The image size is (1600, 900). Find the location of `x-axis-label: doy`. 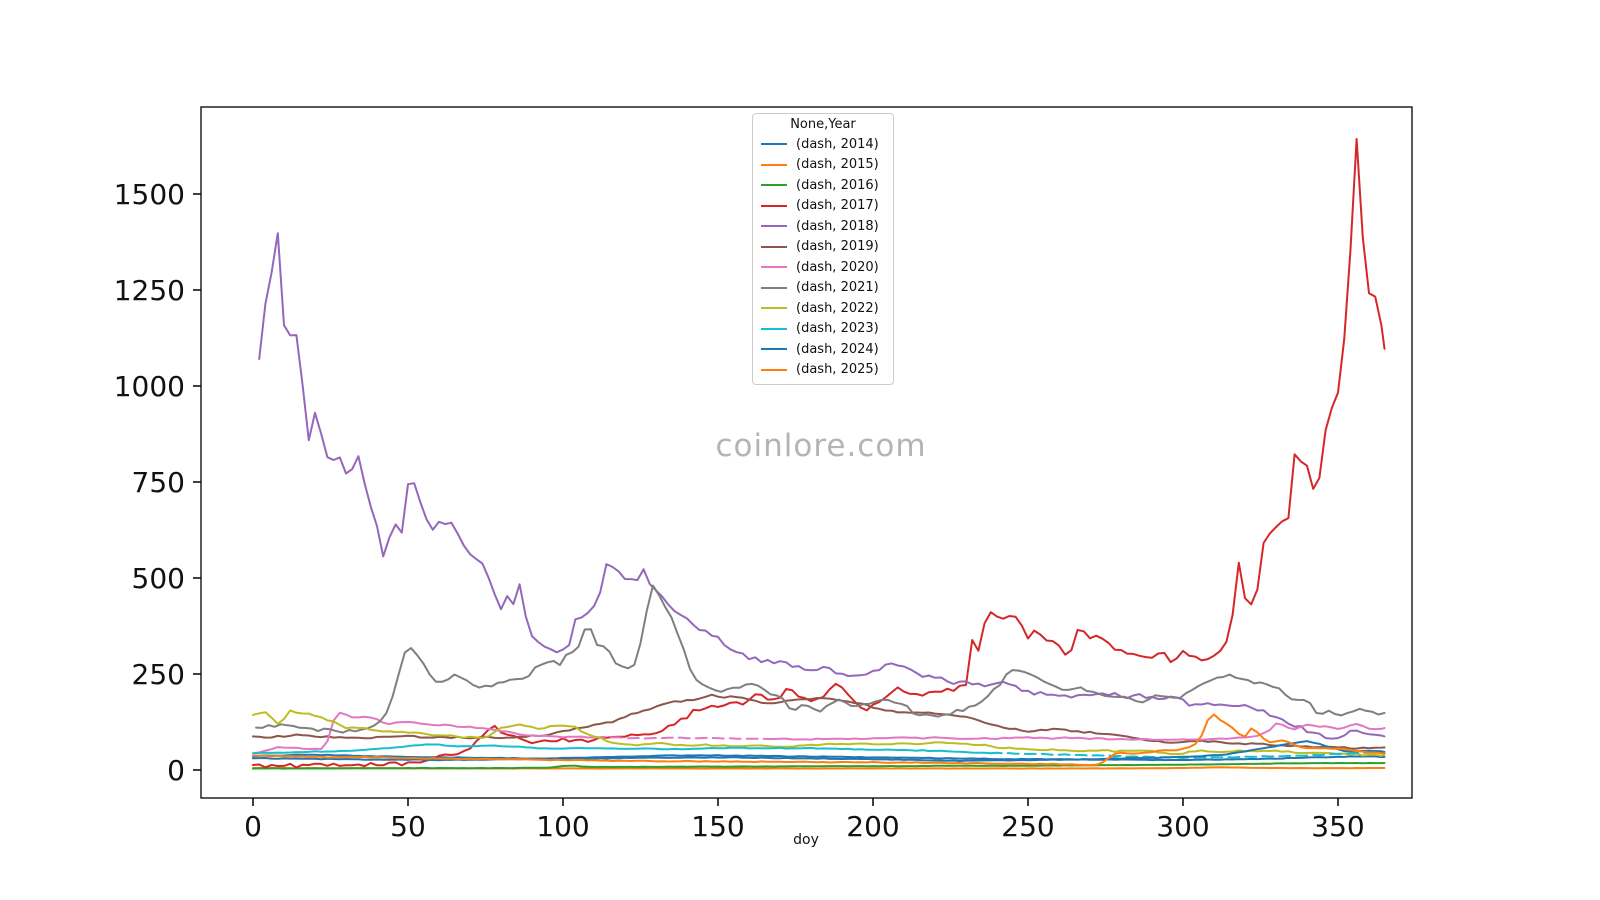

x-axis-label: doy is located at coordinates (806, 840).